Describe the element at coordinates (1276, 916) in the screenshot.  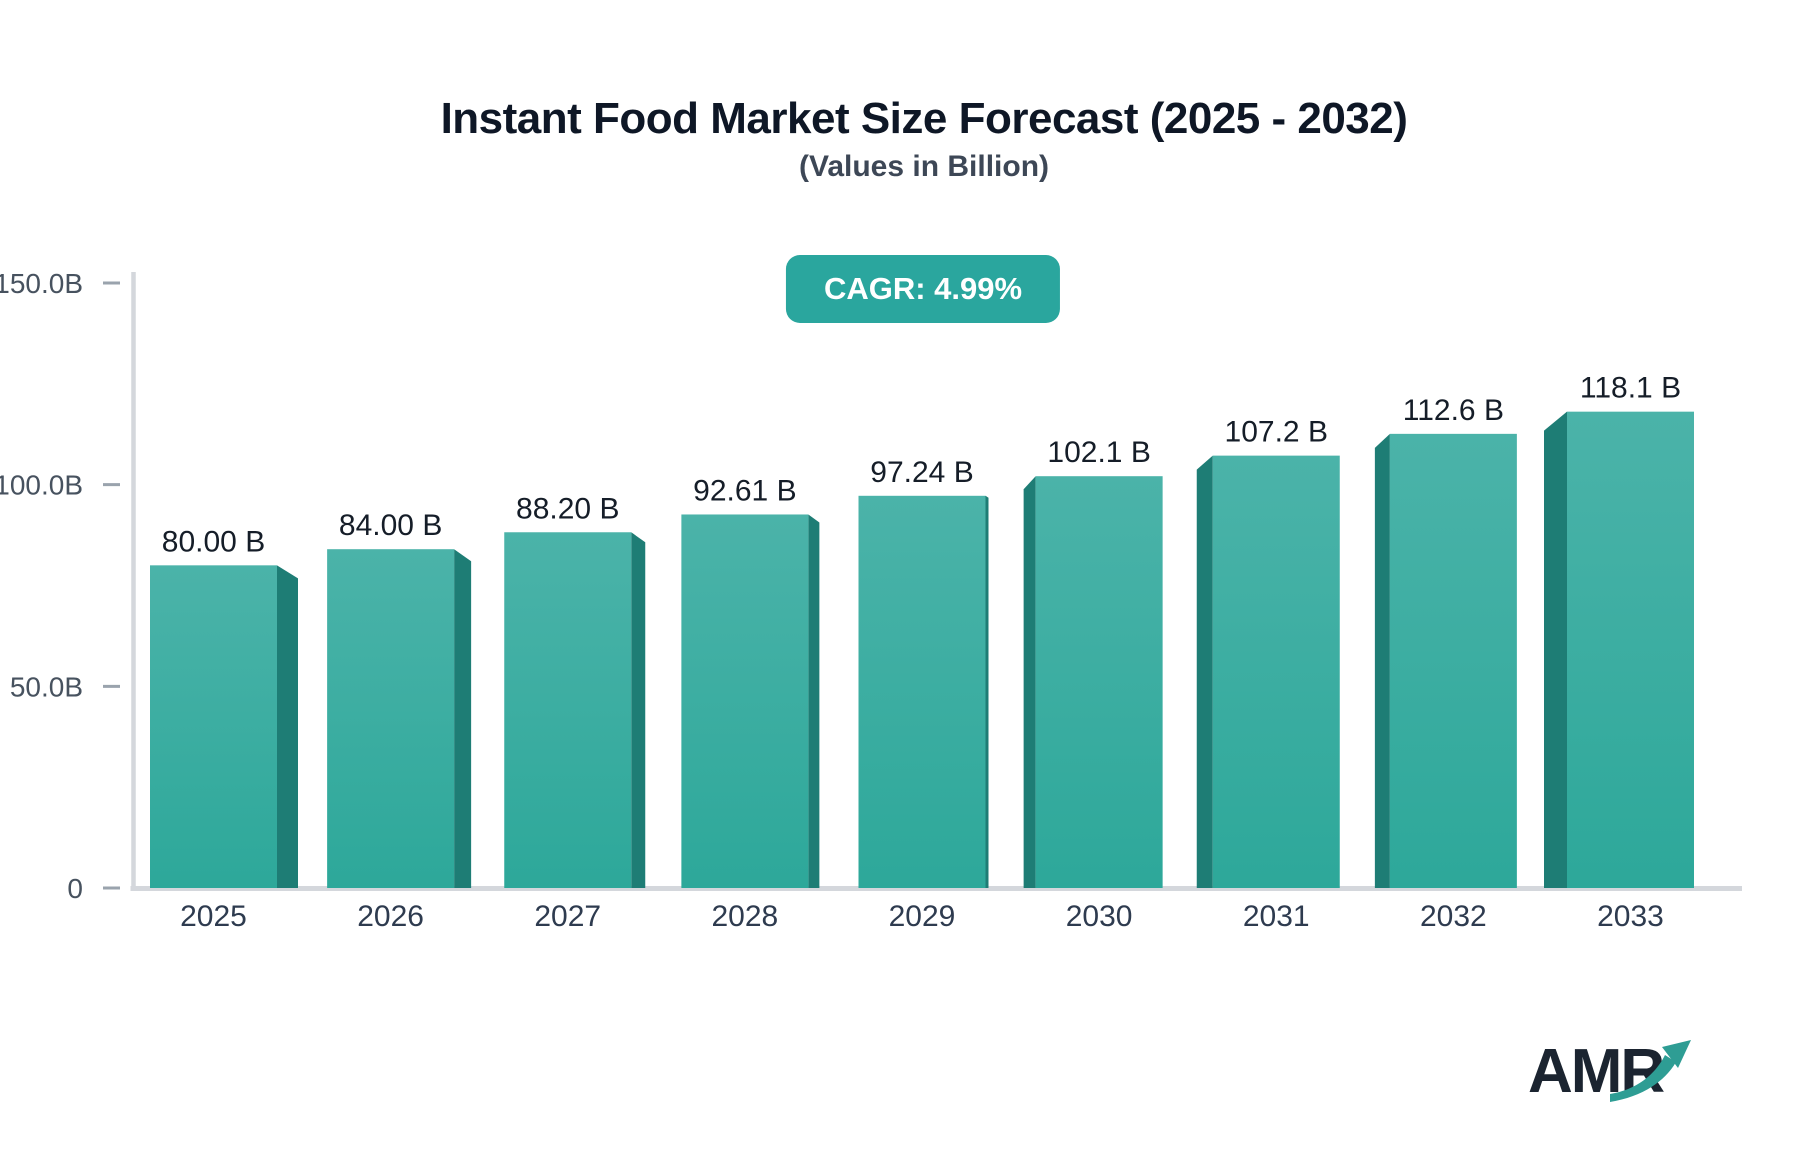
I see `x-tick-label: 2031` at that location.